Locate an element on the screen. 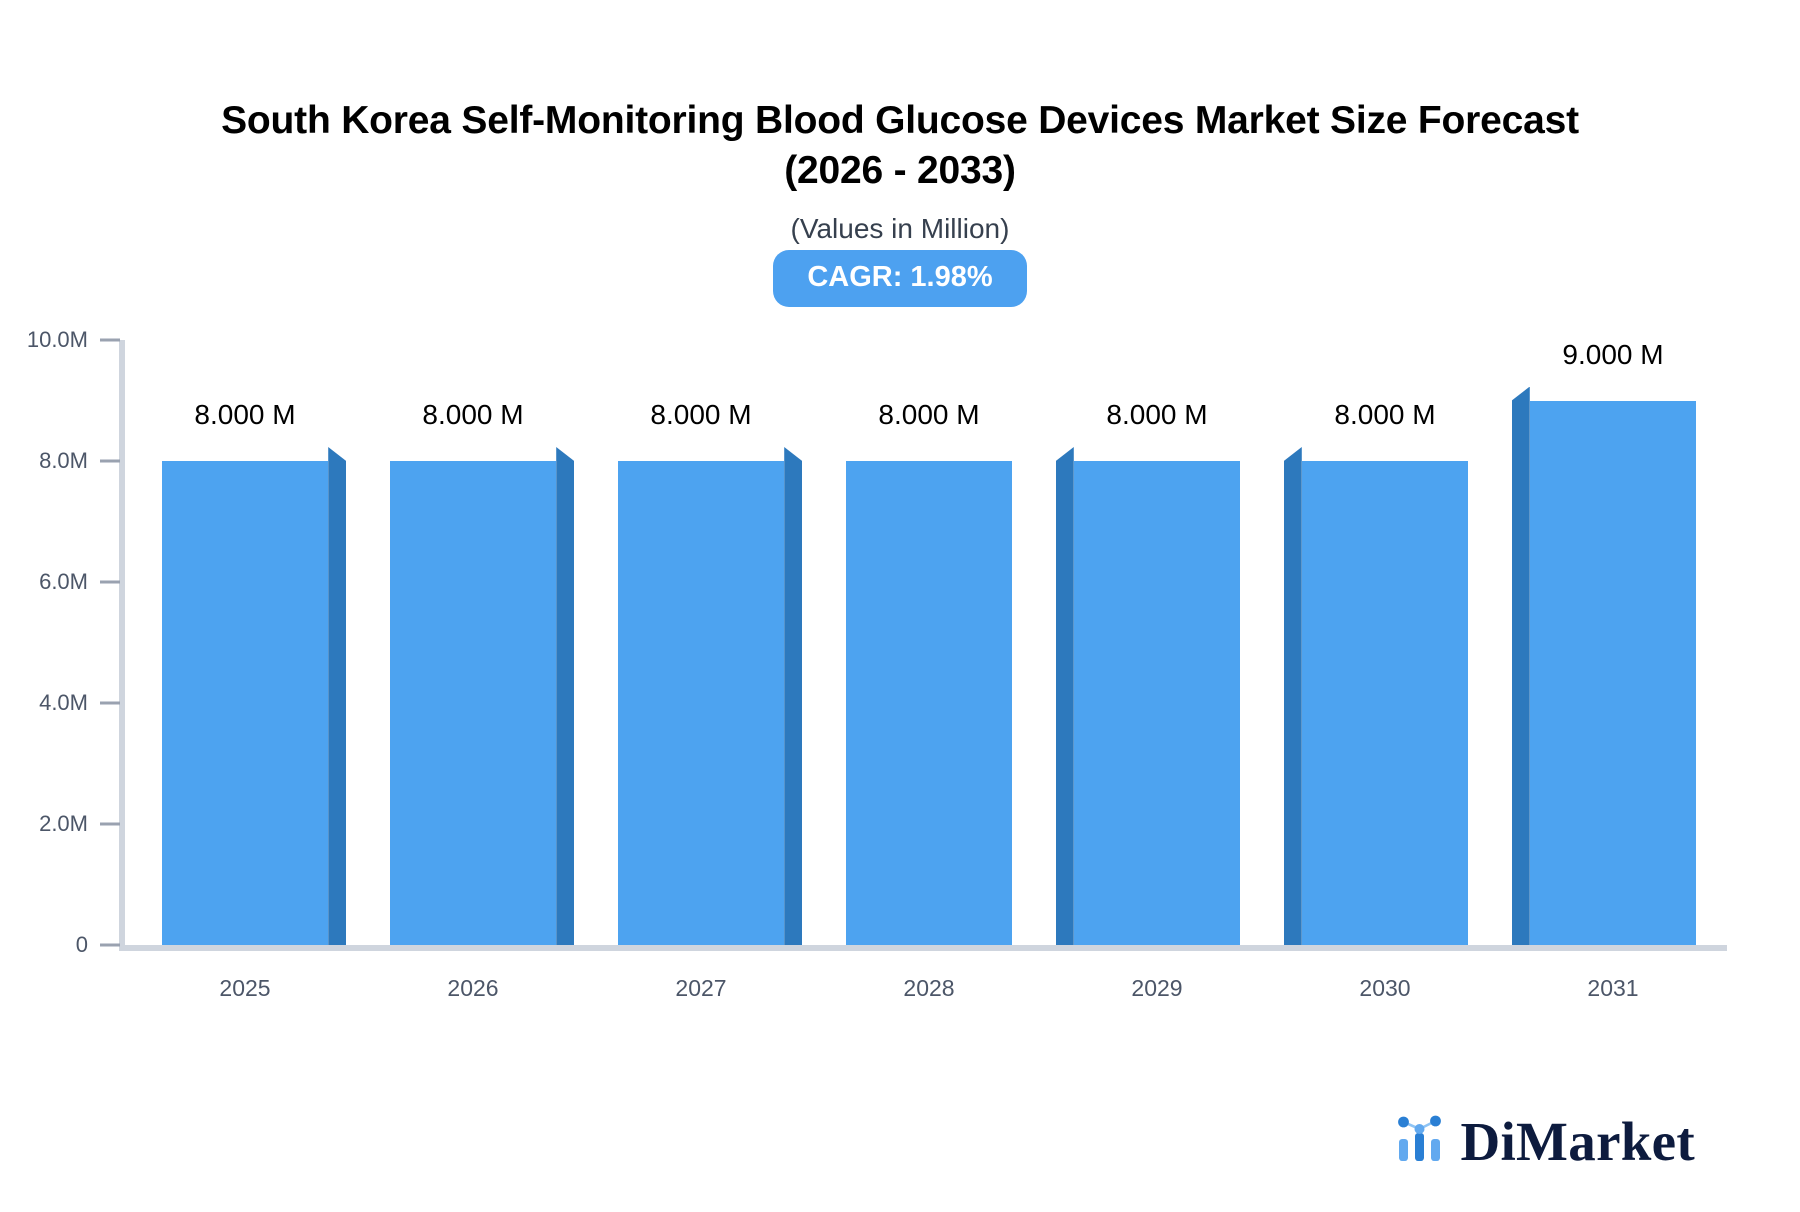 The height and width of the screenshot is (1212, 1800). bar-2029 is located at coordinates (1156, 696).